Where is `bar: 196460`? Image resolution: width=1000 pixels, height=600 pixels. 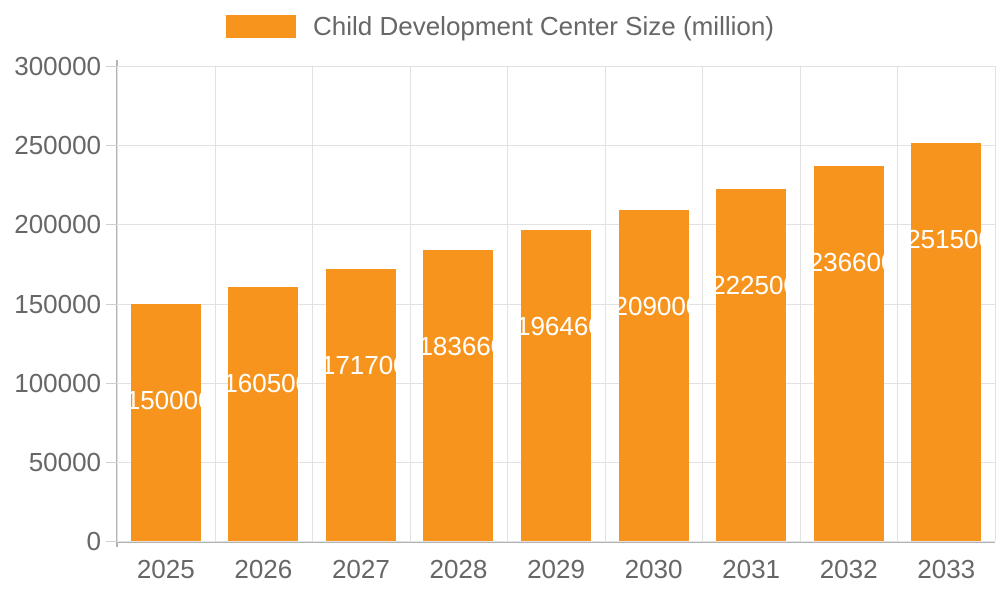
bar: 196460 is located at coordinates (556, 385).